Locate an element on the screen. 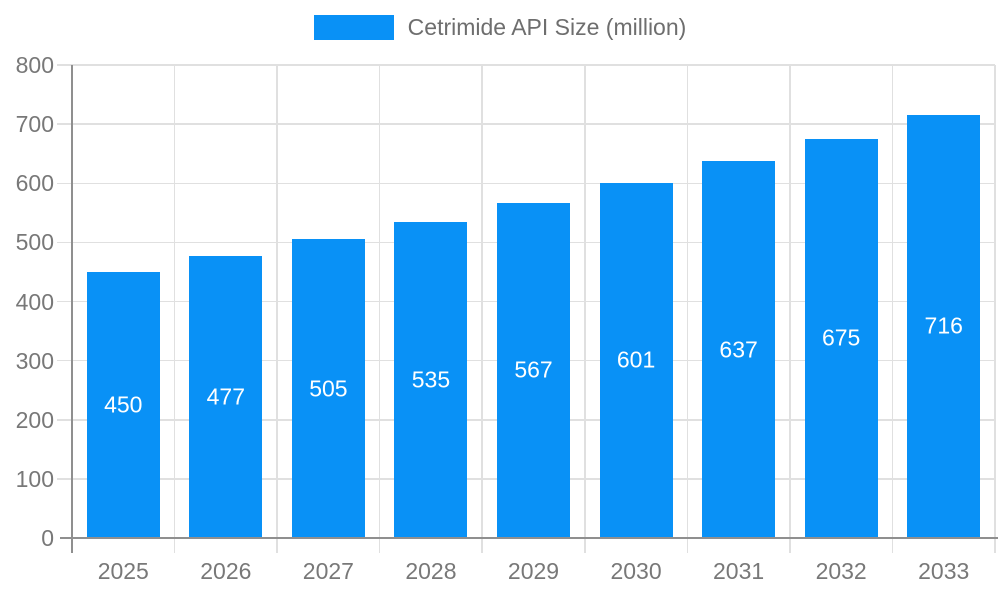  x-tick-label: 2029 is located at coordinates (533, 571).